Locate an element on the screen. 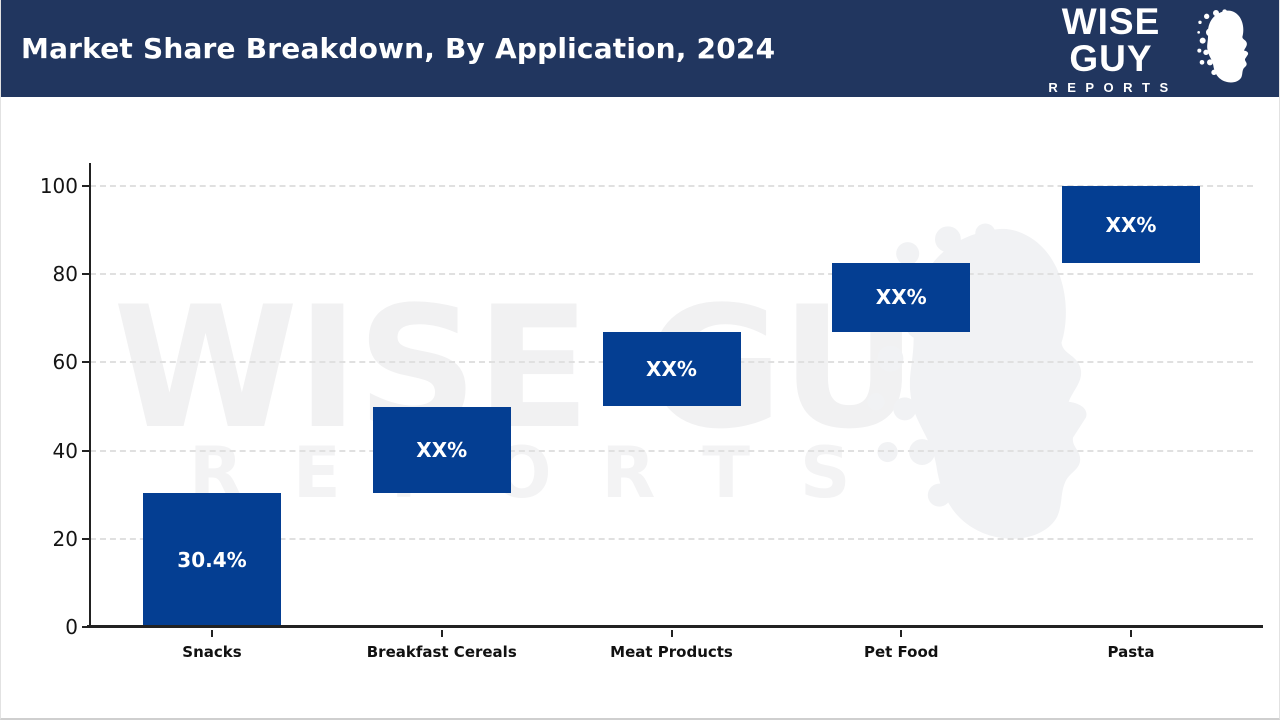 This screenshot has width=1280, height=720. bar-pasta: XX% is located at coordinates (1131, 225).